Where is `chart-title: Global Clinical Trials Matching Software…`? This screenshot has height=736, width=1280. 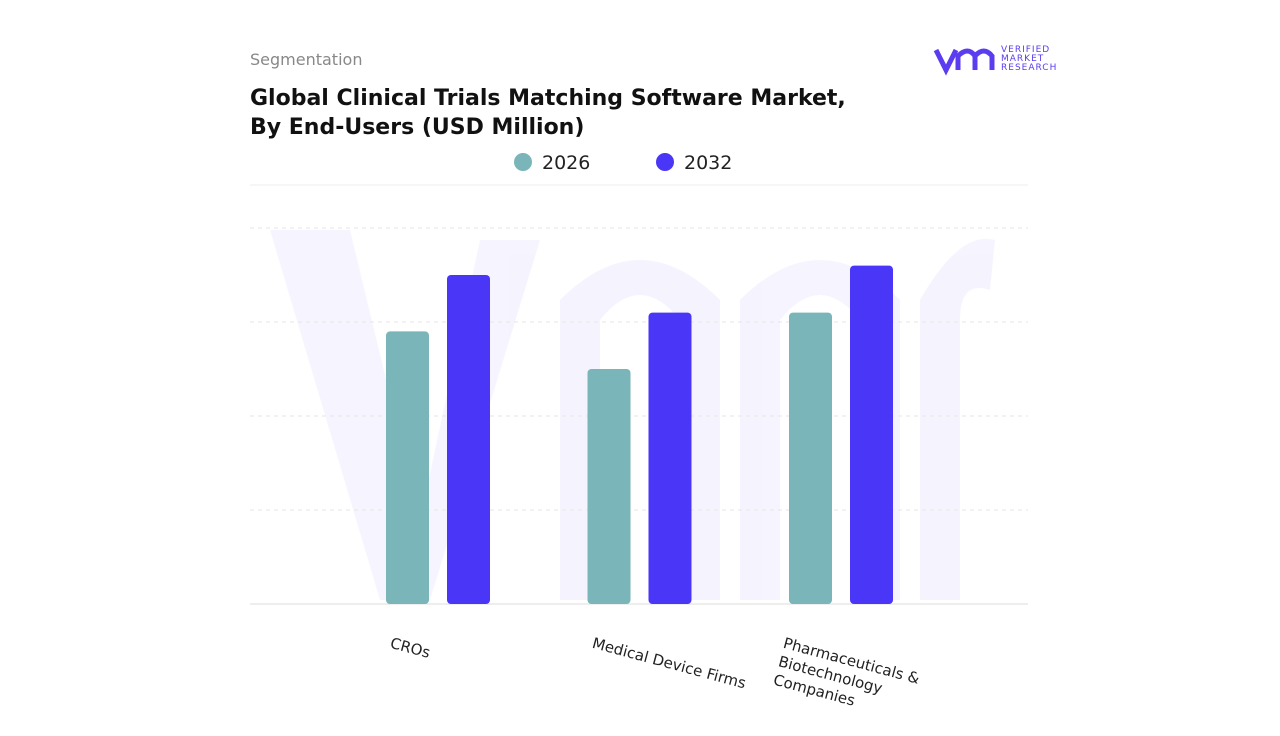
chart-title: Global Clinical Trials Matching Software… is located at coordinates (548, 98).